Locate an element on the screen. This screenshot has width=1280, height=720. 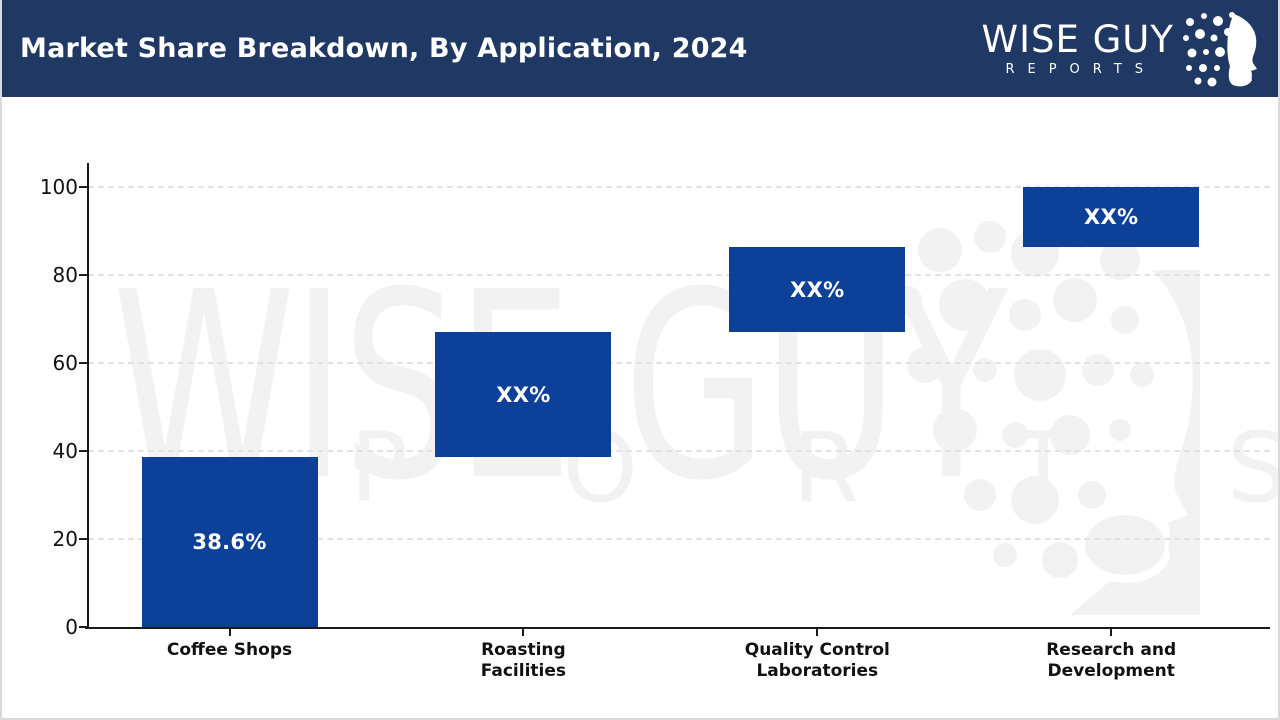
dotted-head-profile-icon is located at coordinates (1220, 48).